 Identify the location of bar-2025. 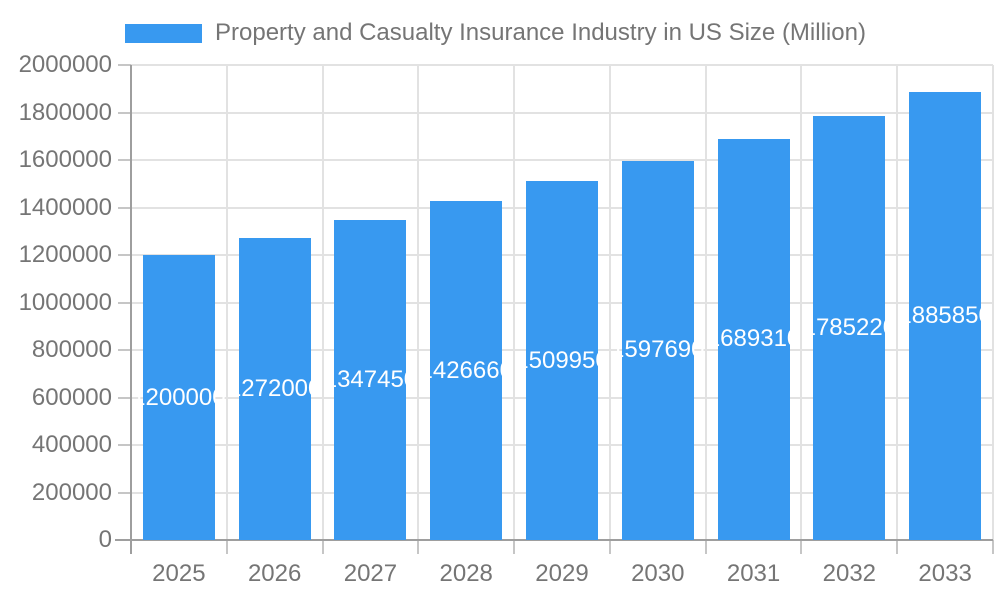
(178, 397).